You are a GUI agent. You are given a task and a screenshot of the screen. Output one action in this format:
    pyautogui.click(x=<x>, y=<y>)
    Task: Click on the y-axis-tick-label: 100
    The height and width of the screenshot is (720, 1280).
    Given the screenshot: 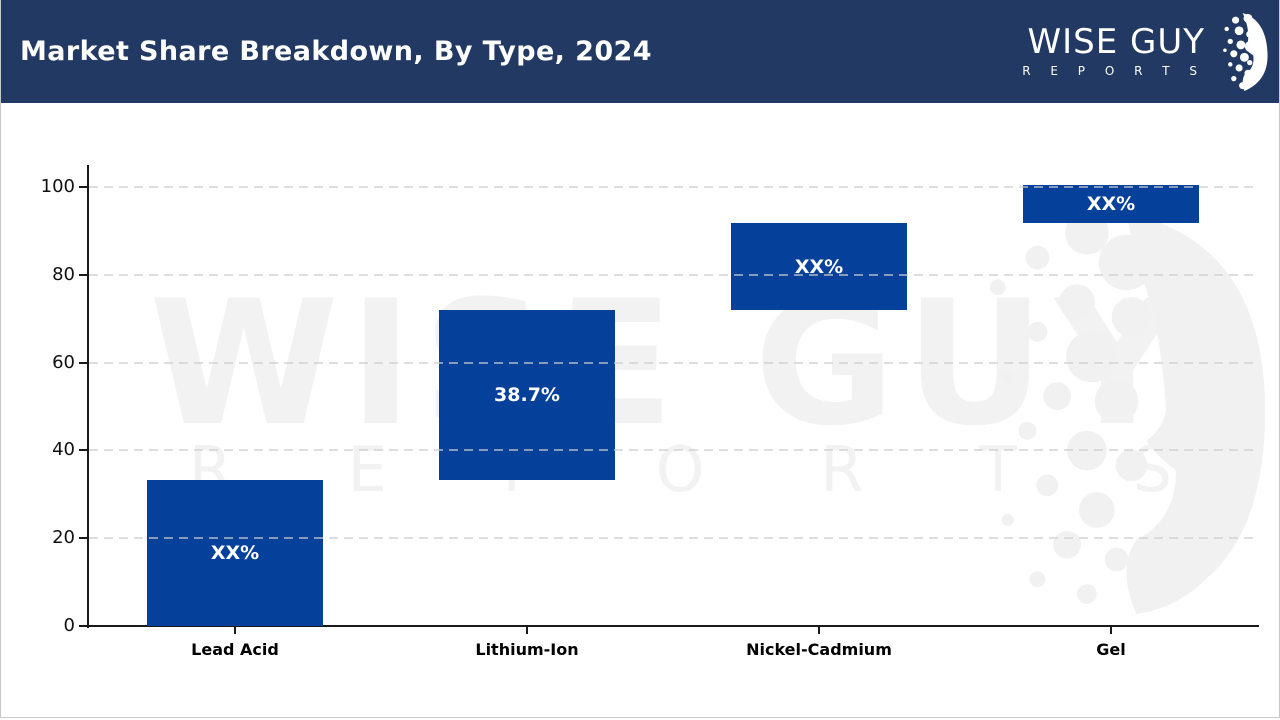 What is the action you would take?
    pyautogui.click(x=57, y=186)
    